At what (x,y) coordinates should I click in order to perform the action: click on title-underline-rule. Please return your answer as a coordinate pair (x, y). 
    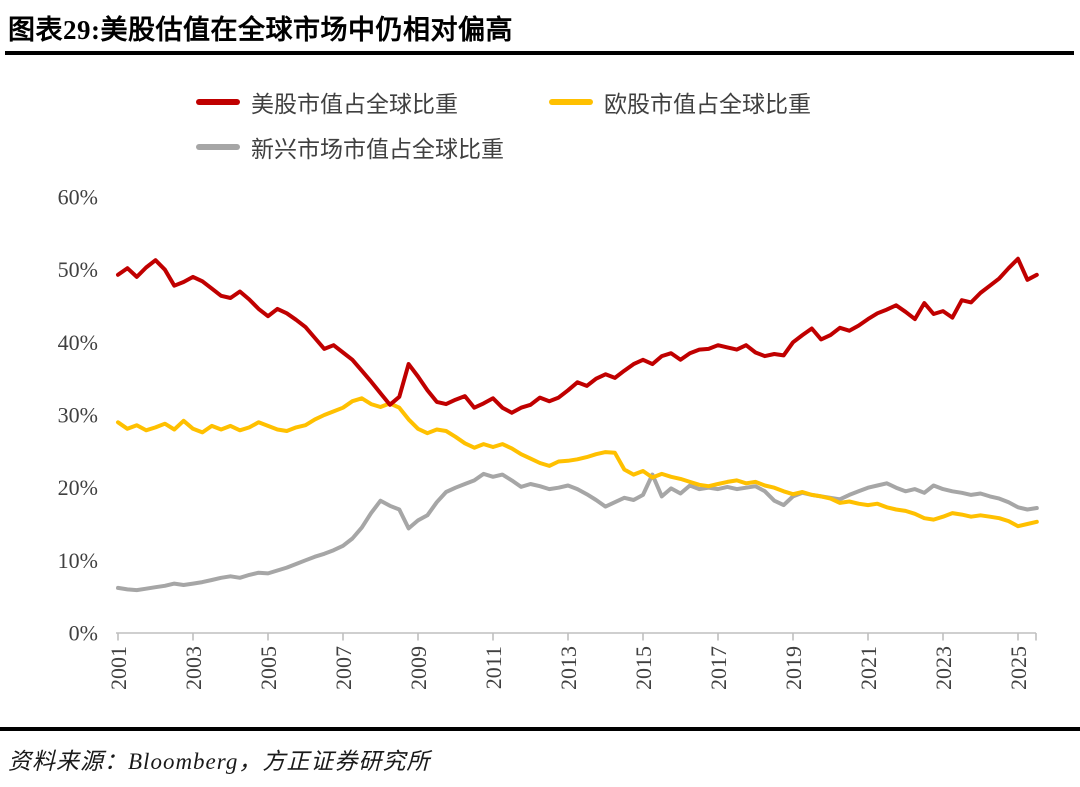
    Looking at the image, I should click on (539, 53).